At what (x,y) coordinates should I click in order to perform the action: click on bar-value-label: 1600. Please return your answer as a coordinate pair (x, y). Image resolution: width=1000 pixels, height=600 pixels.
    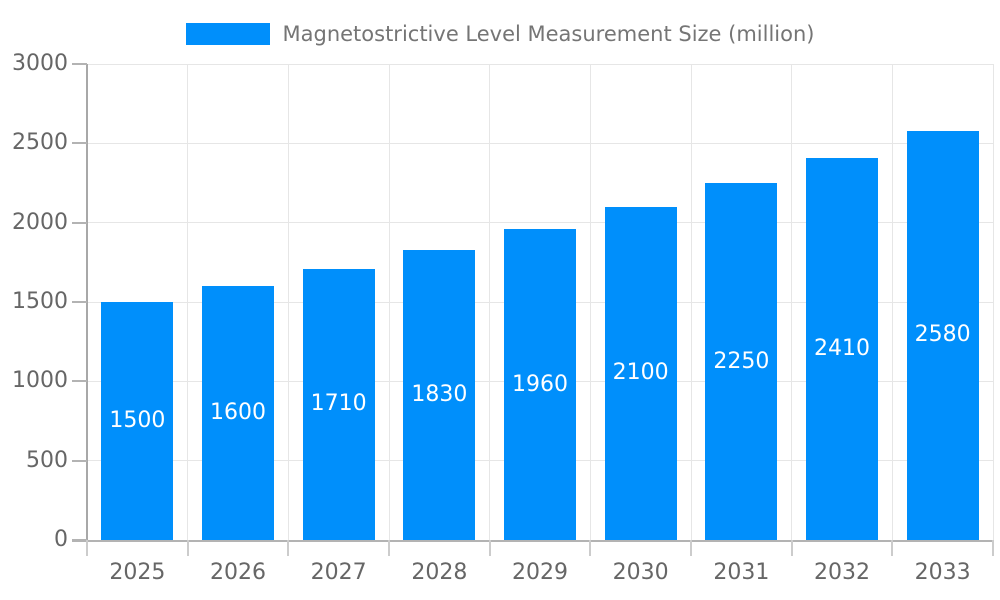
    Looking at the image, I should click on (238, 413).